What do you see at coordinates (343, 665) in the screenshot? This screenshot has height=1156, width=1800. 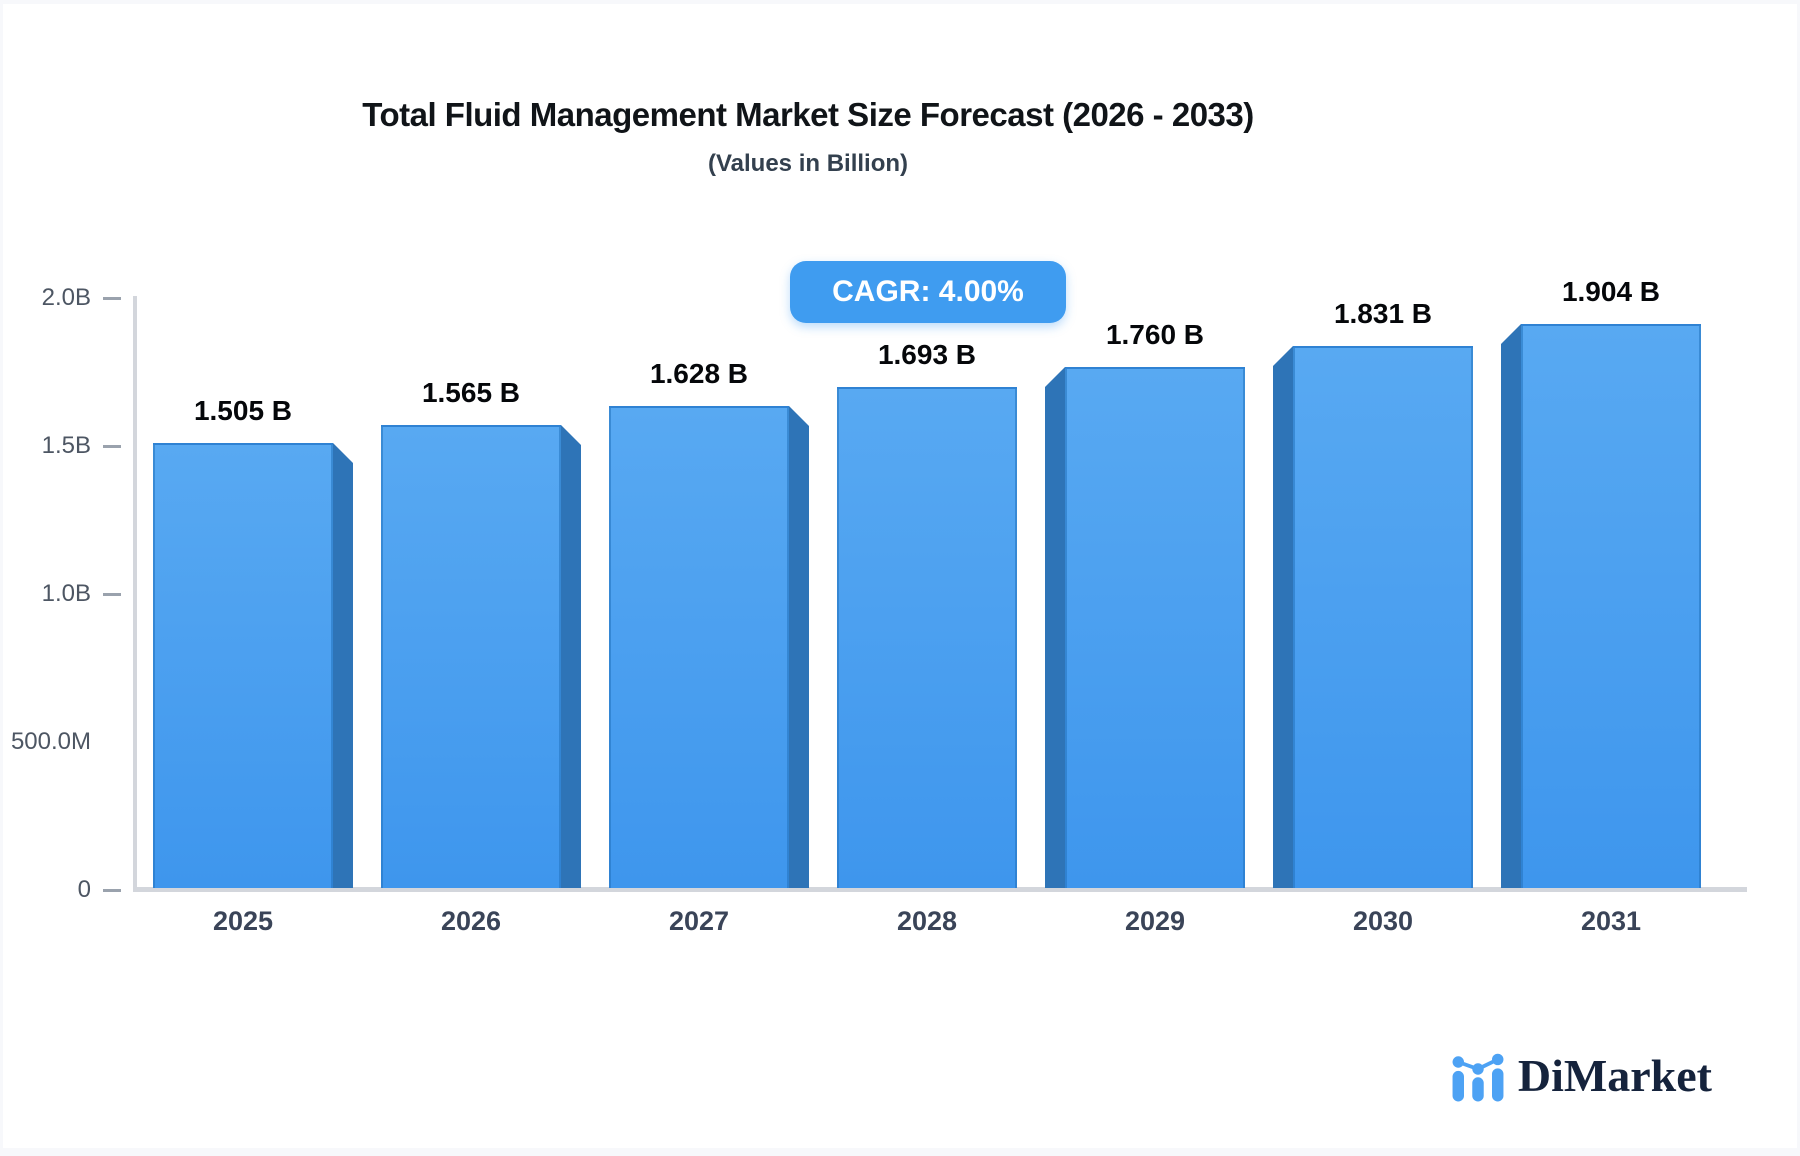 I see `bar-side-face-2025` at bounding box center [343, 665].